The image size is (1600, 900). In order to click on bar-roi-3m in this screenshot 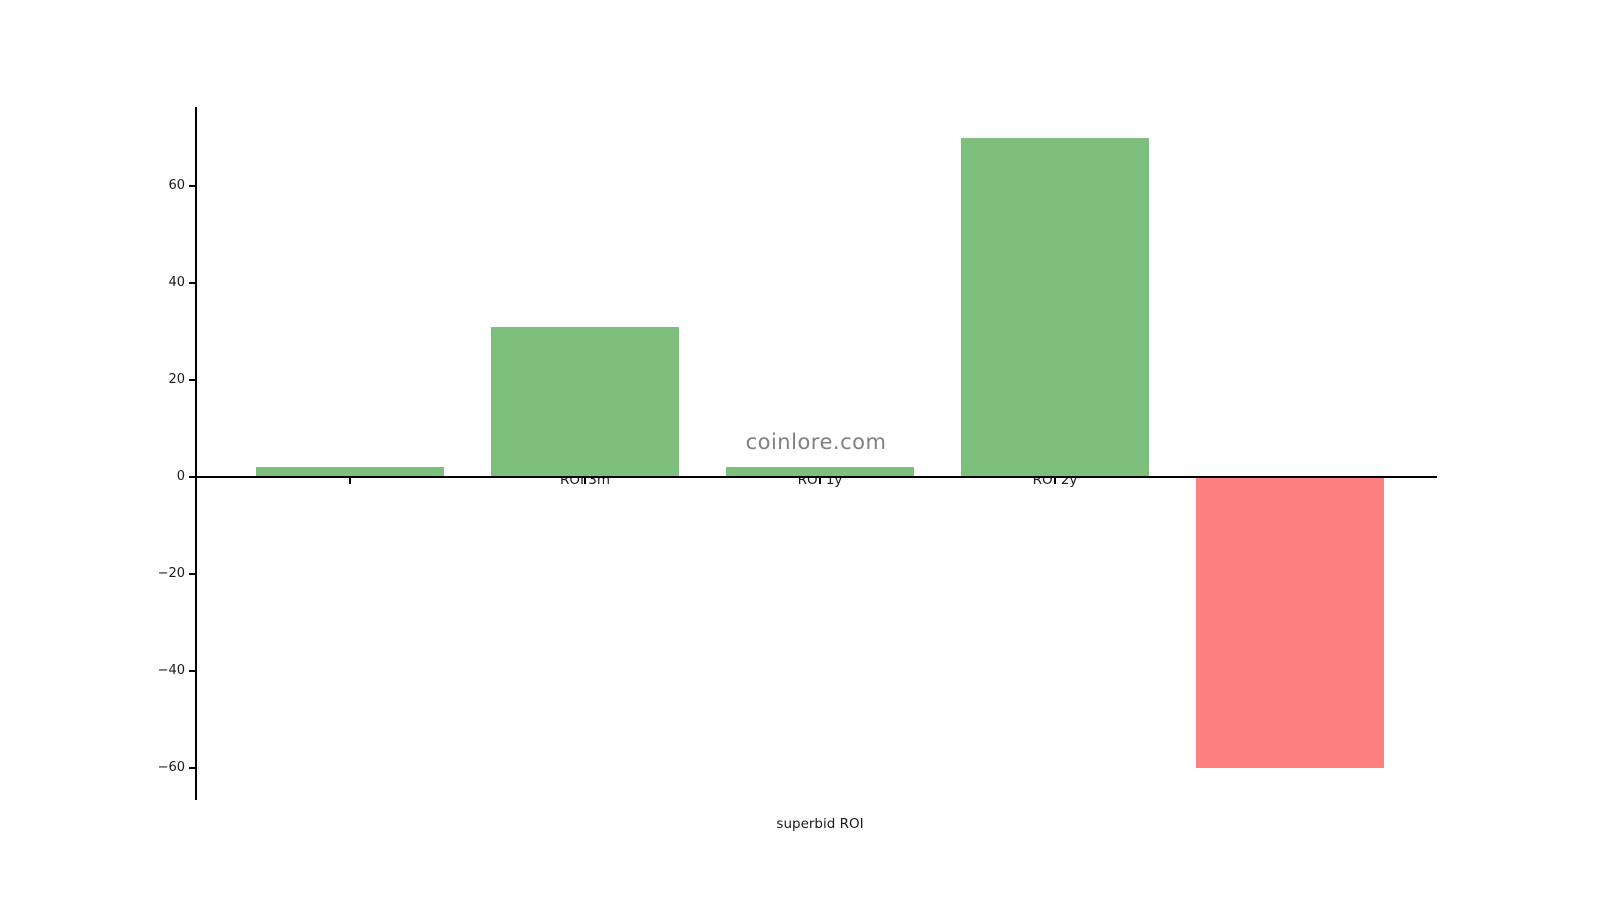, I will do `click(585, 401)`.